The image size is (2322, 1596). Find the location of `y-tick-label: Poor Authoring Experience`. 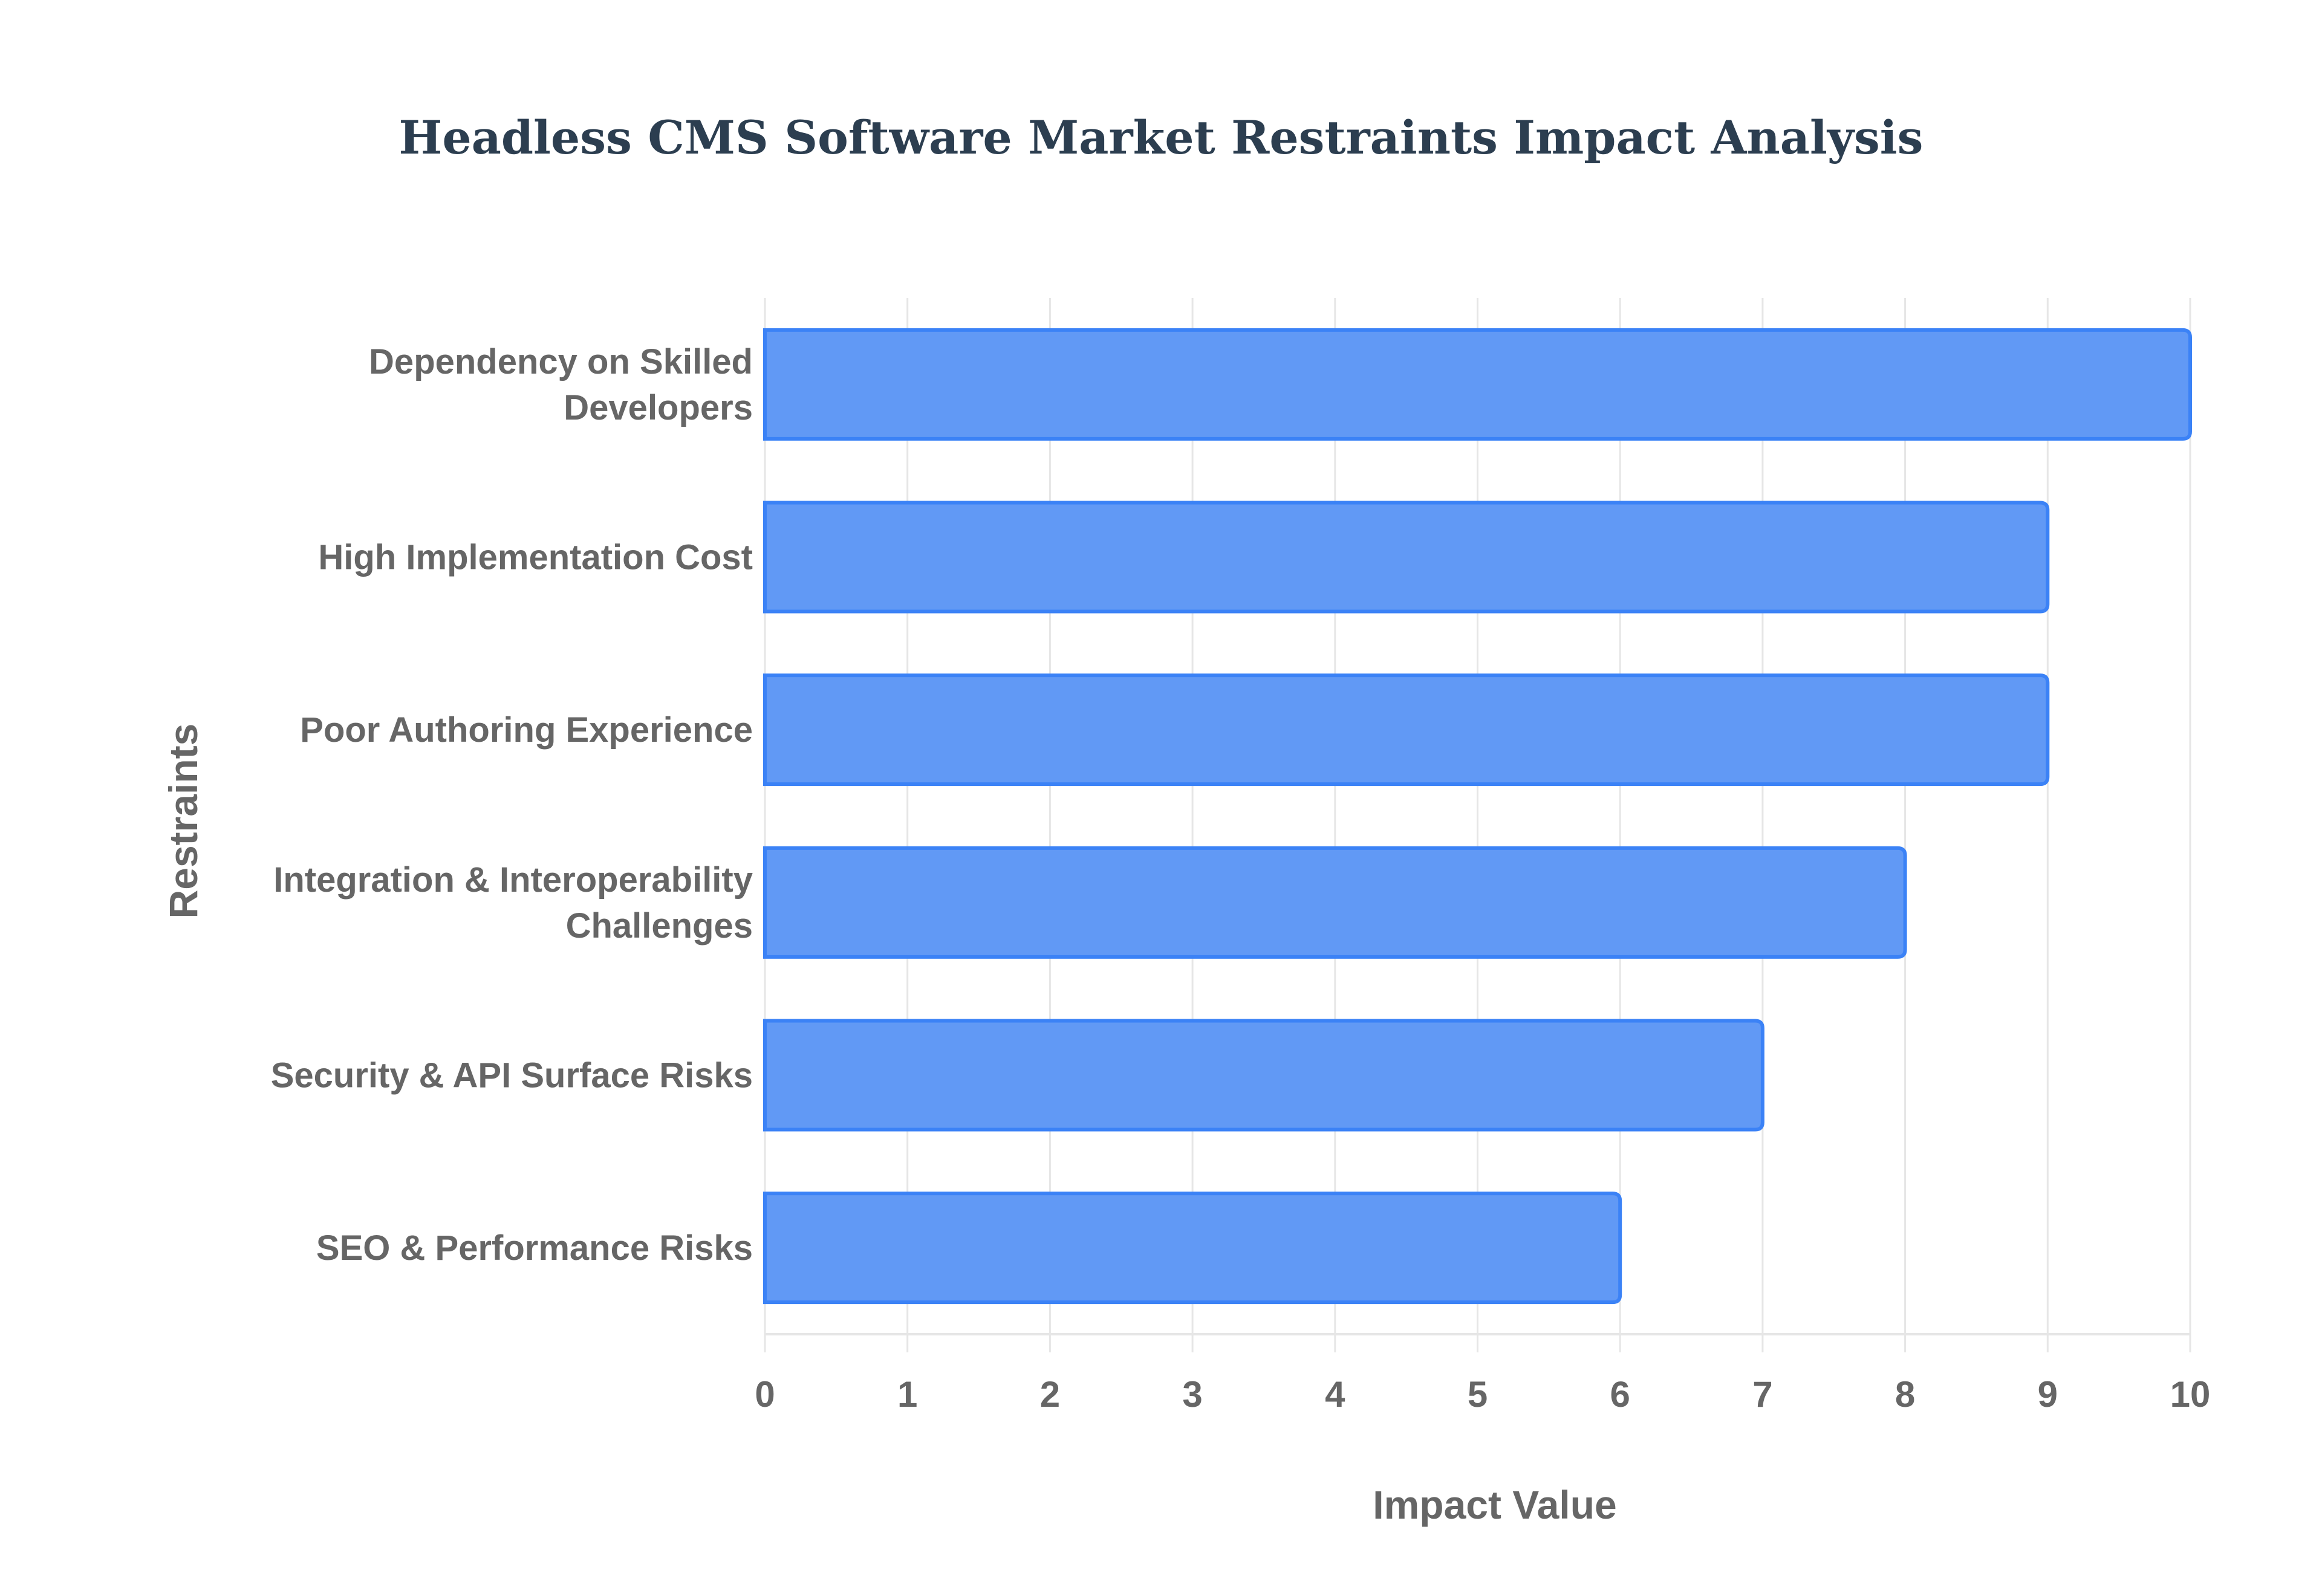

y-tick-label: Poor Authoring Experience is located at coordinates (526, 730).